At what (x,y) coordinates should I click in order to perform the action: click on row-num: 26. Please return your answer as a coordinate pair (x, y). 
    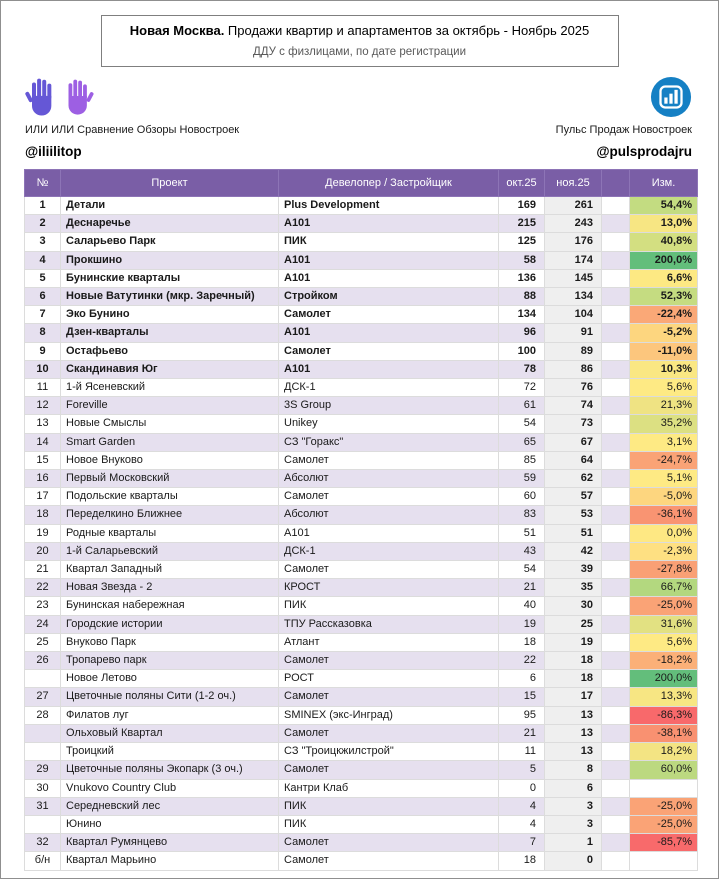
    Looking at the image, I should click on (42, 661).